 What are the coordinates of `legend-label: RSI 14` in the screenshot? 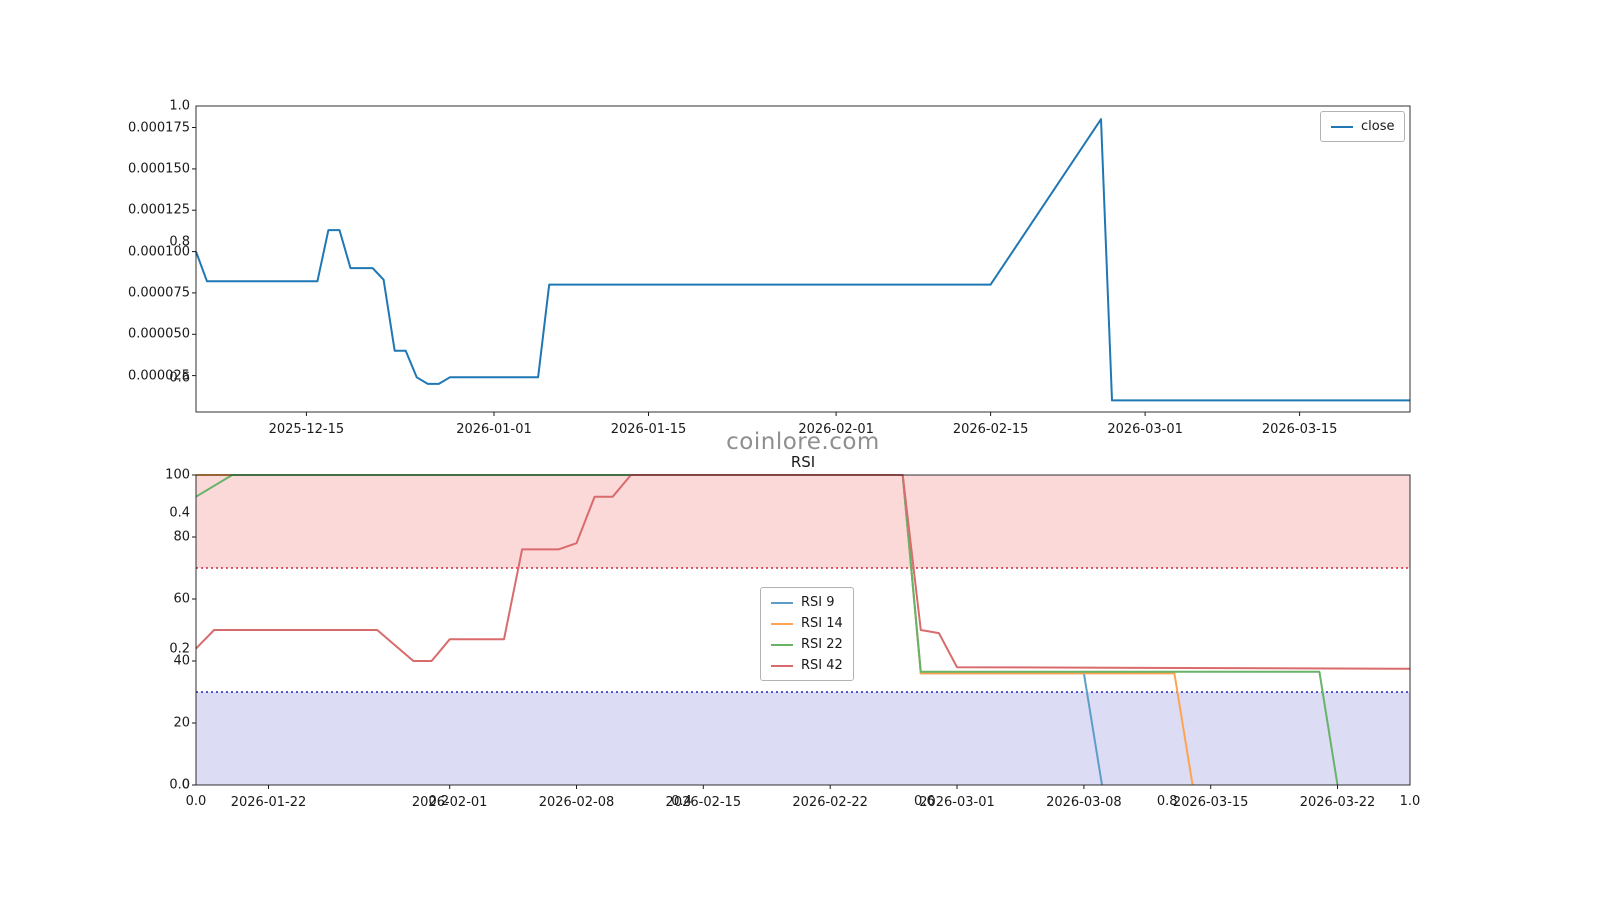 It's located at (822, 623).